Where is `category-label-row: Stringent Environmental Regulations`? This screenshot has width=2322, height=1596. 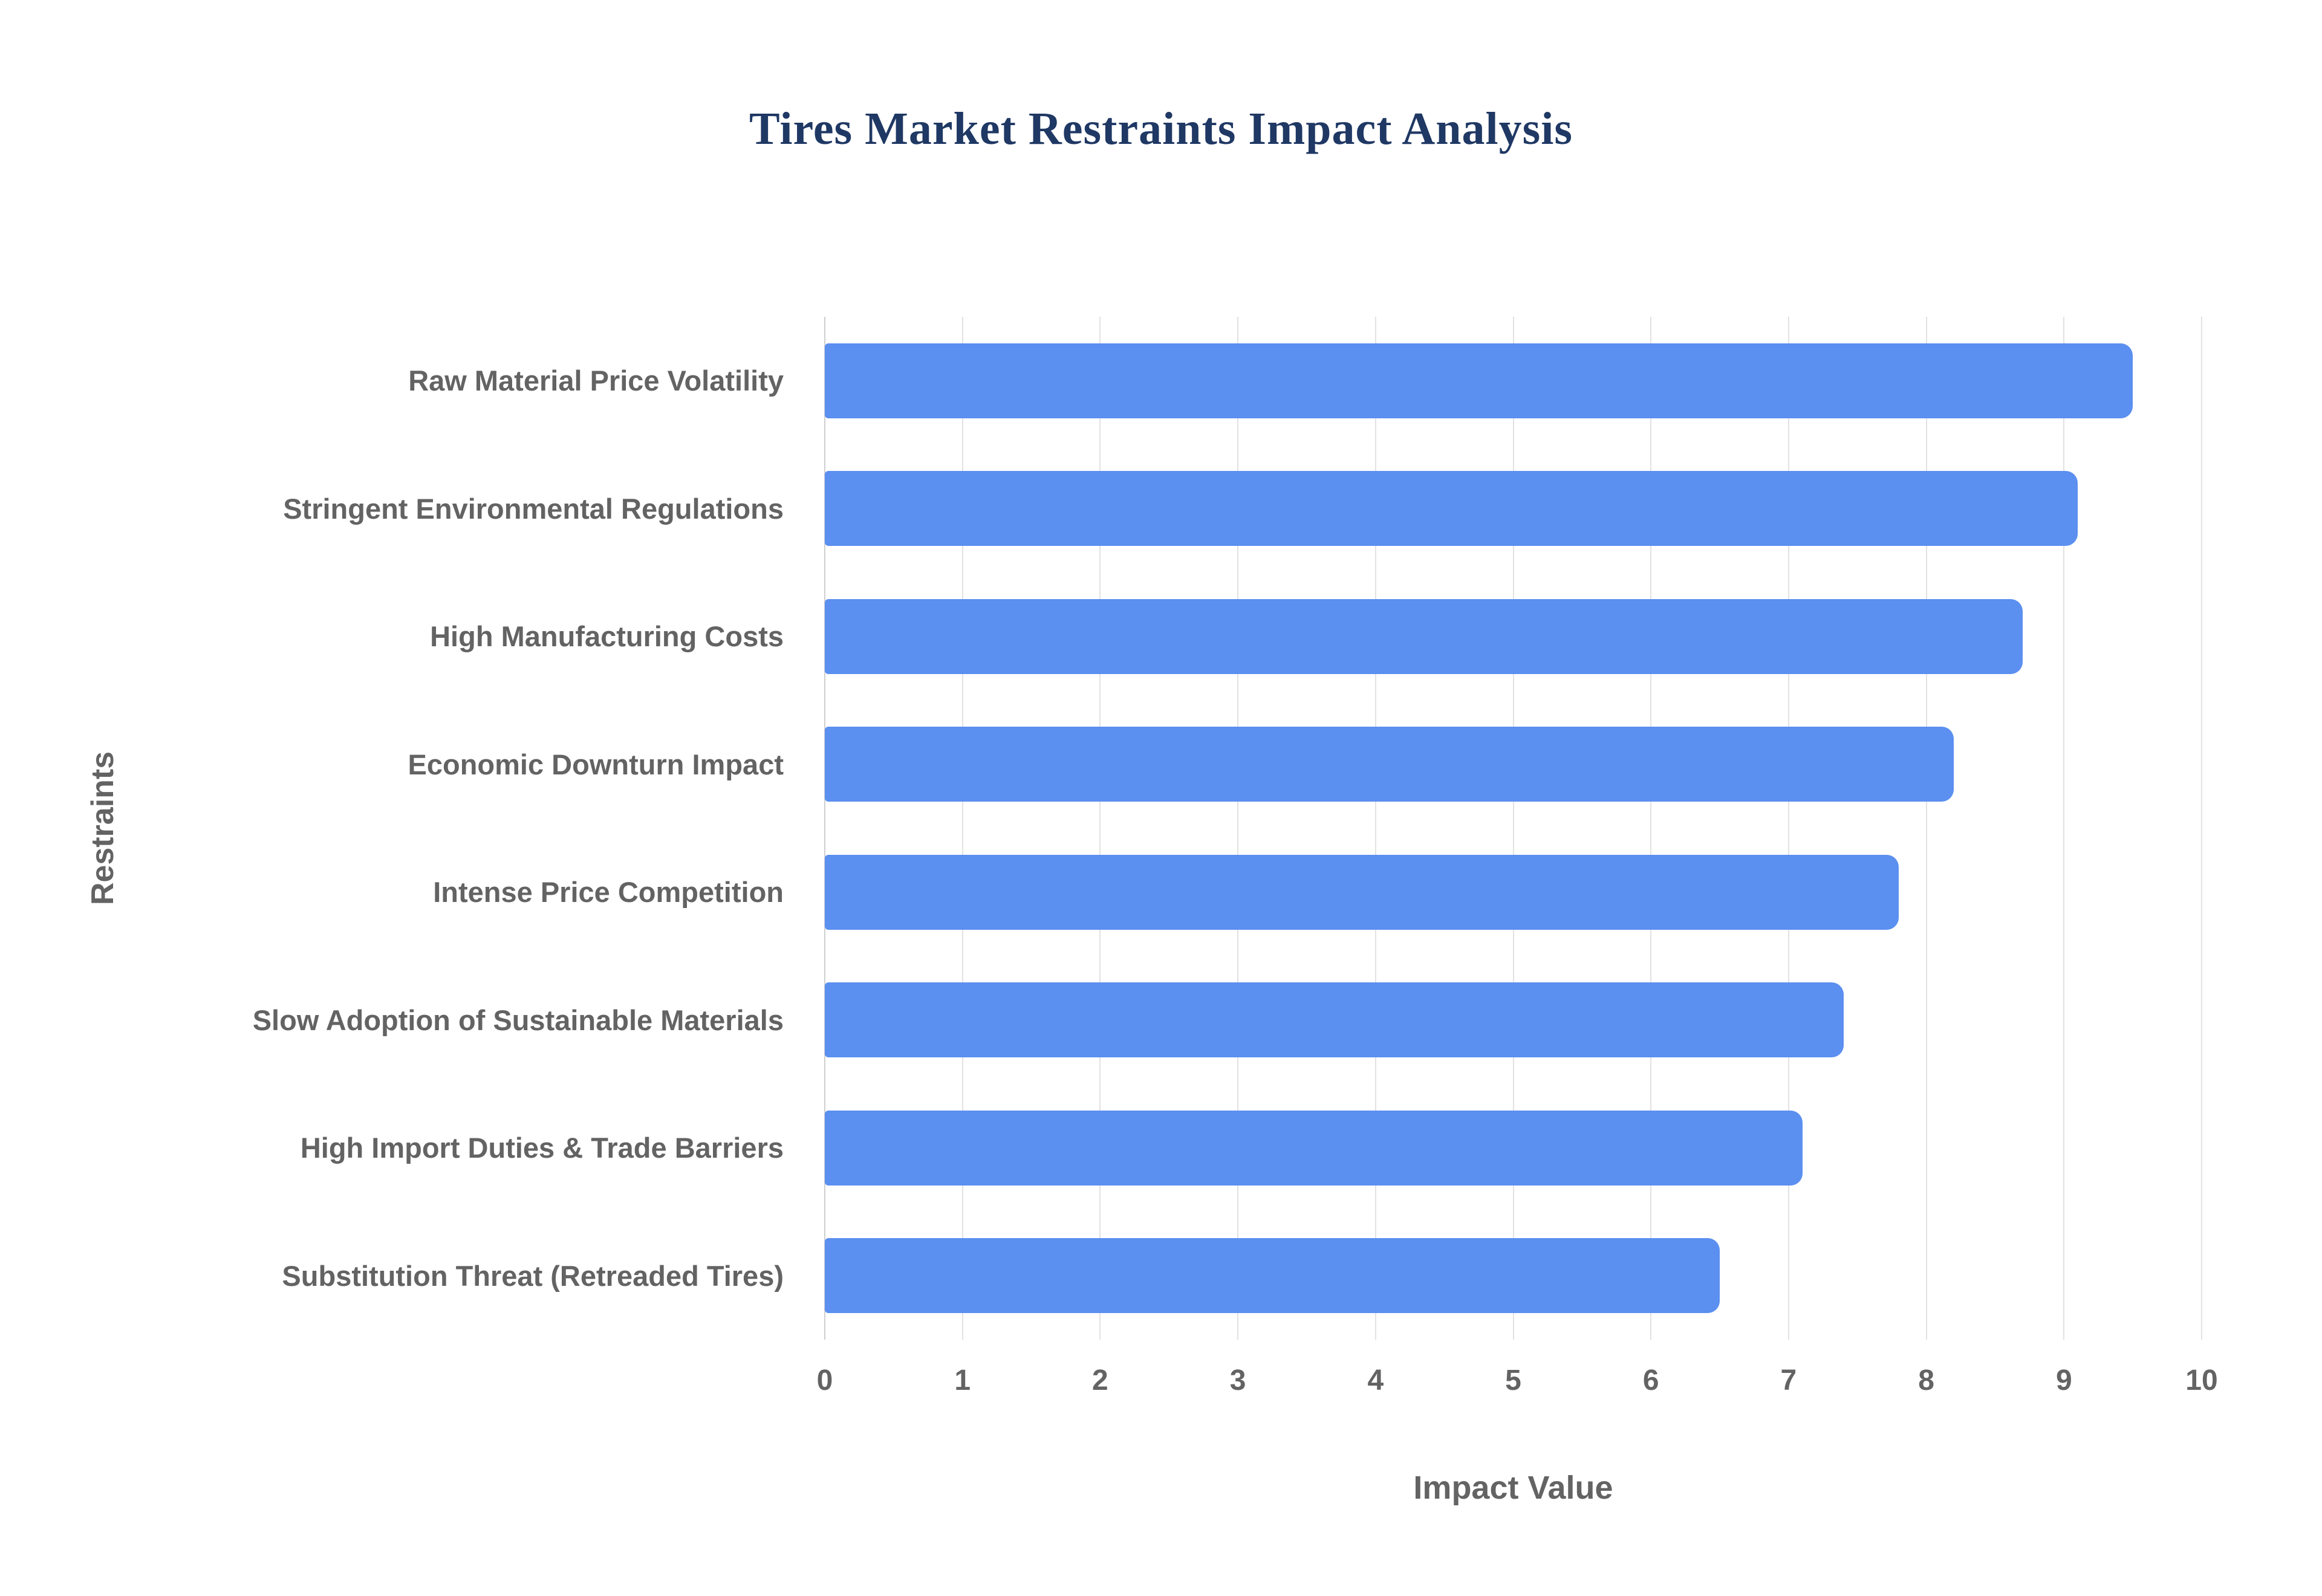 category-label-row: Stringent Environmental Regulations is located at coordinates (502, 509).